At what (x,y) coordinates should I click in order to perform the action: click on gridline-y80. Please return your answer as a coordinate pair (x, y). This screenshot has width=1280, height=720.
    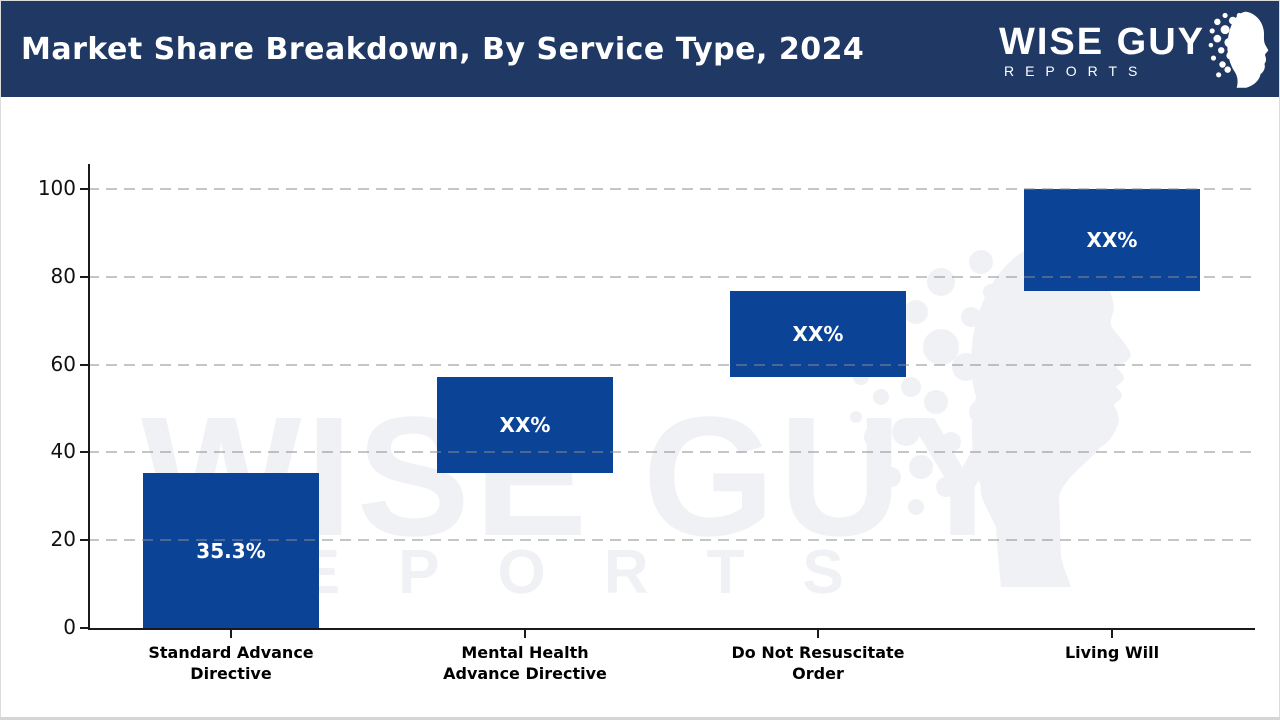
    Looking at the image, I should click on (671, 276).